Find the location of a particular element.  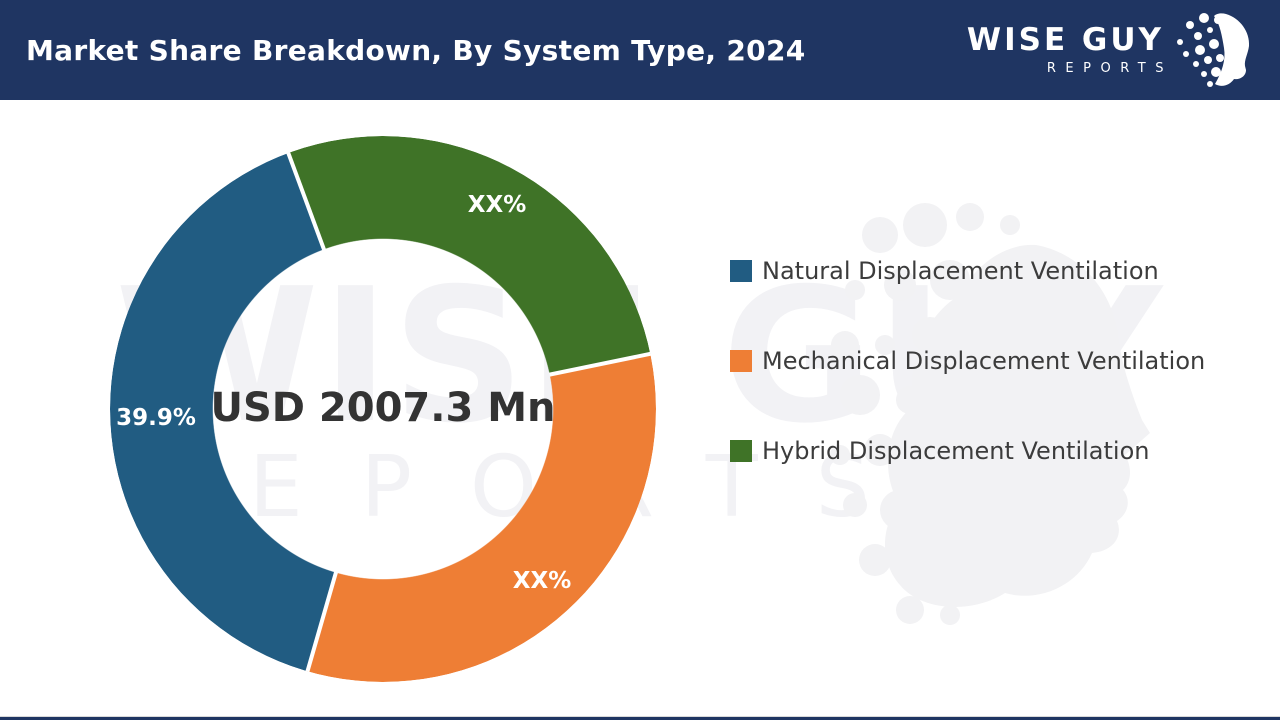

legend-swatch-mechanical is located at coordinates (741, 361).